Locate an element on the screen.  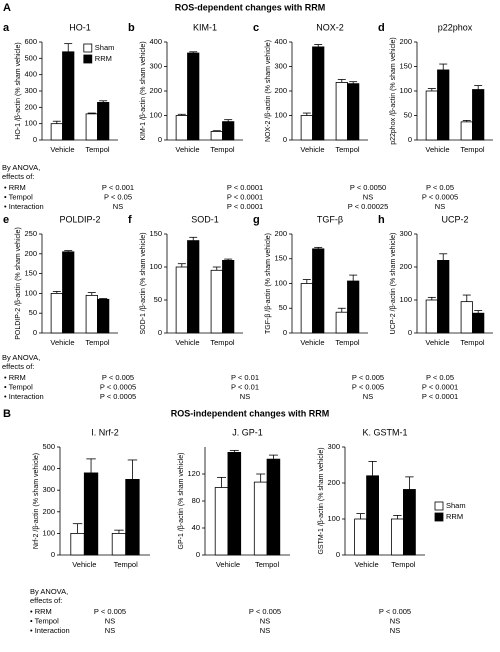
section-letter: A is located at coordinates (7, 8).